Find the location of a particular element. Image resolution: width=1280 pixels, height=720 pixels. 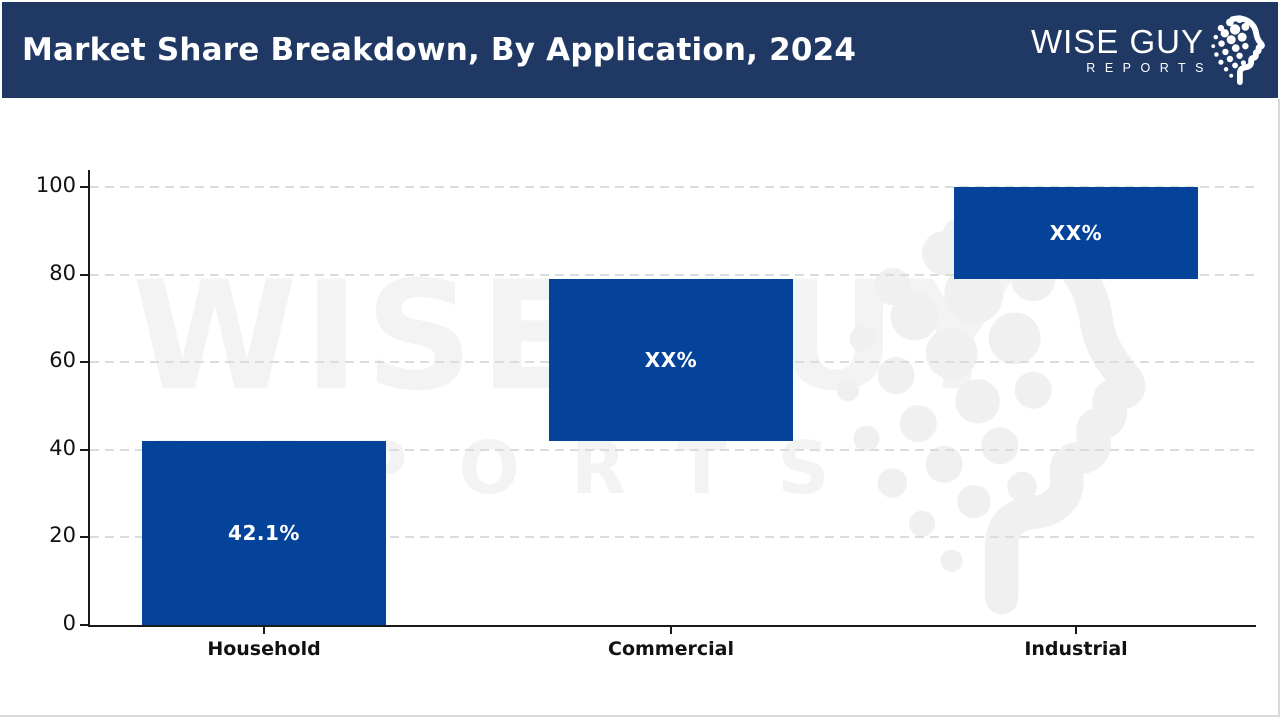

brand-logo: WISE GUY REPORTS is located at coordinates (1148, 50).